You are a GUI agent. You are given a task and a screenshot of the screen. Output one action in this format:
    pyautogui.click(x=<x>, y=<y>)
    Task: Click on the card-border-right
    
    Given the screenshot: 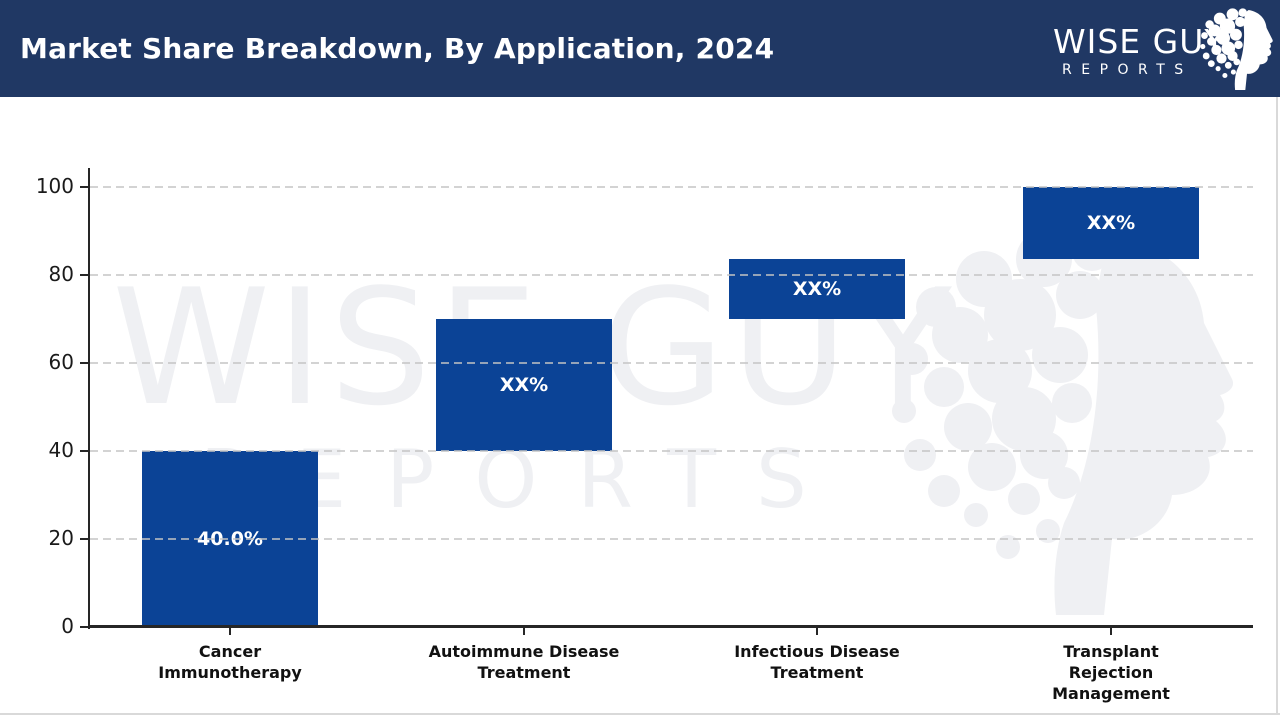 What is the action you would take?
    pyautogui.click(x=1277, y=406)
    